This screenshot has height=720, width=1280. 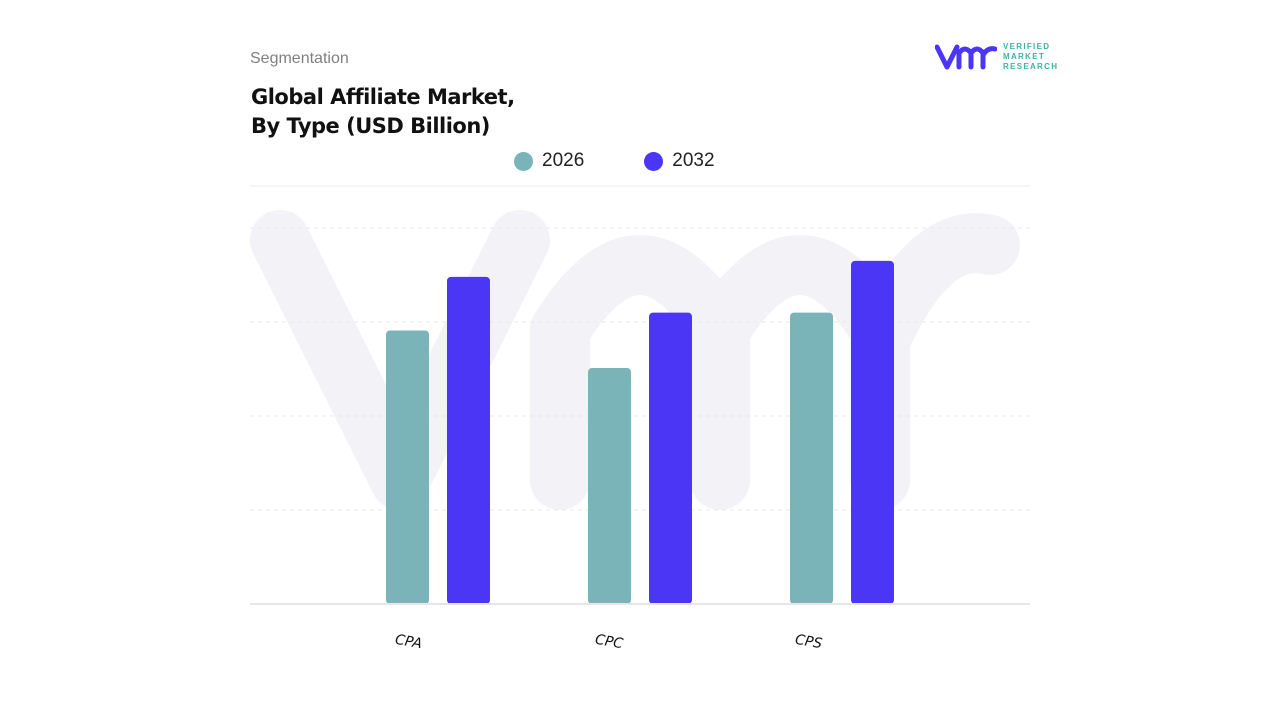 What do you see at coordinates (614, 161) in the screenshot?
I see `legend: 2026 2032` at bounding box center [614, 161].